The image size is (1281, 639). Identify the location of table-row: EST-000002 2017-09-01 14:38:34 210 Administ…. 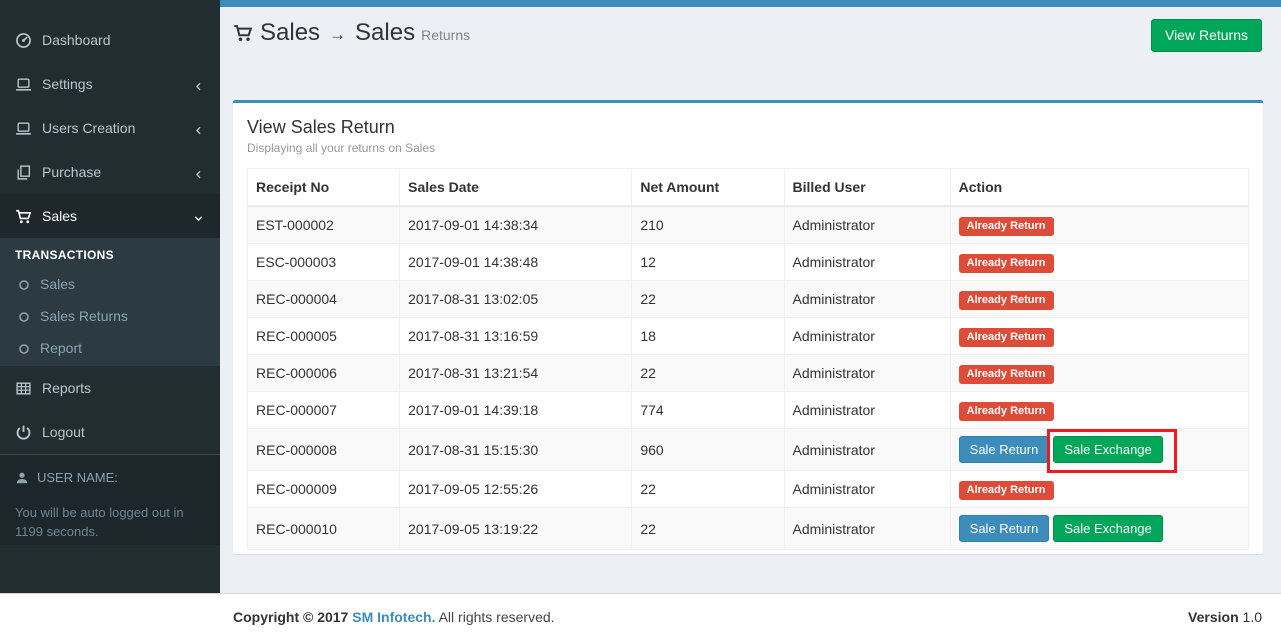
(748, 224).